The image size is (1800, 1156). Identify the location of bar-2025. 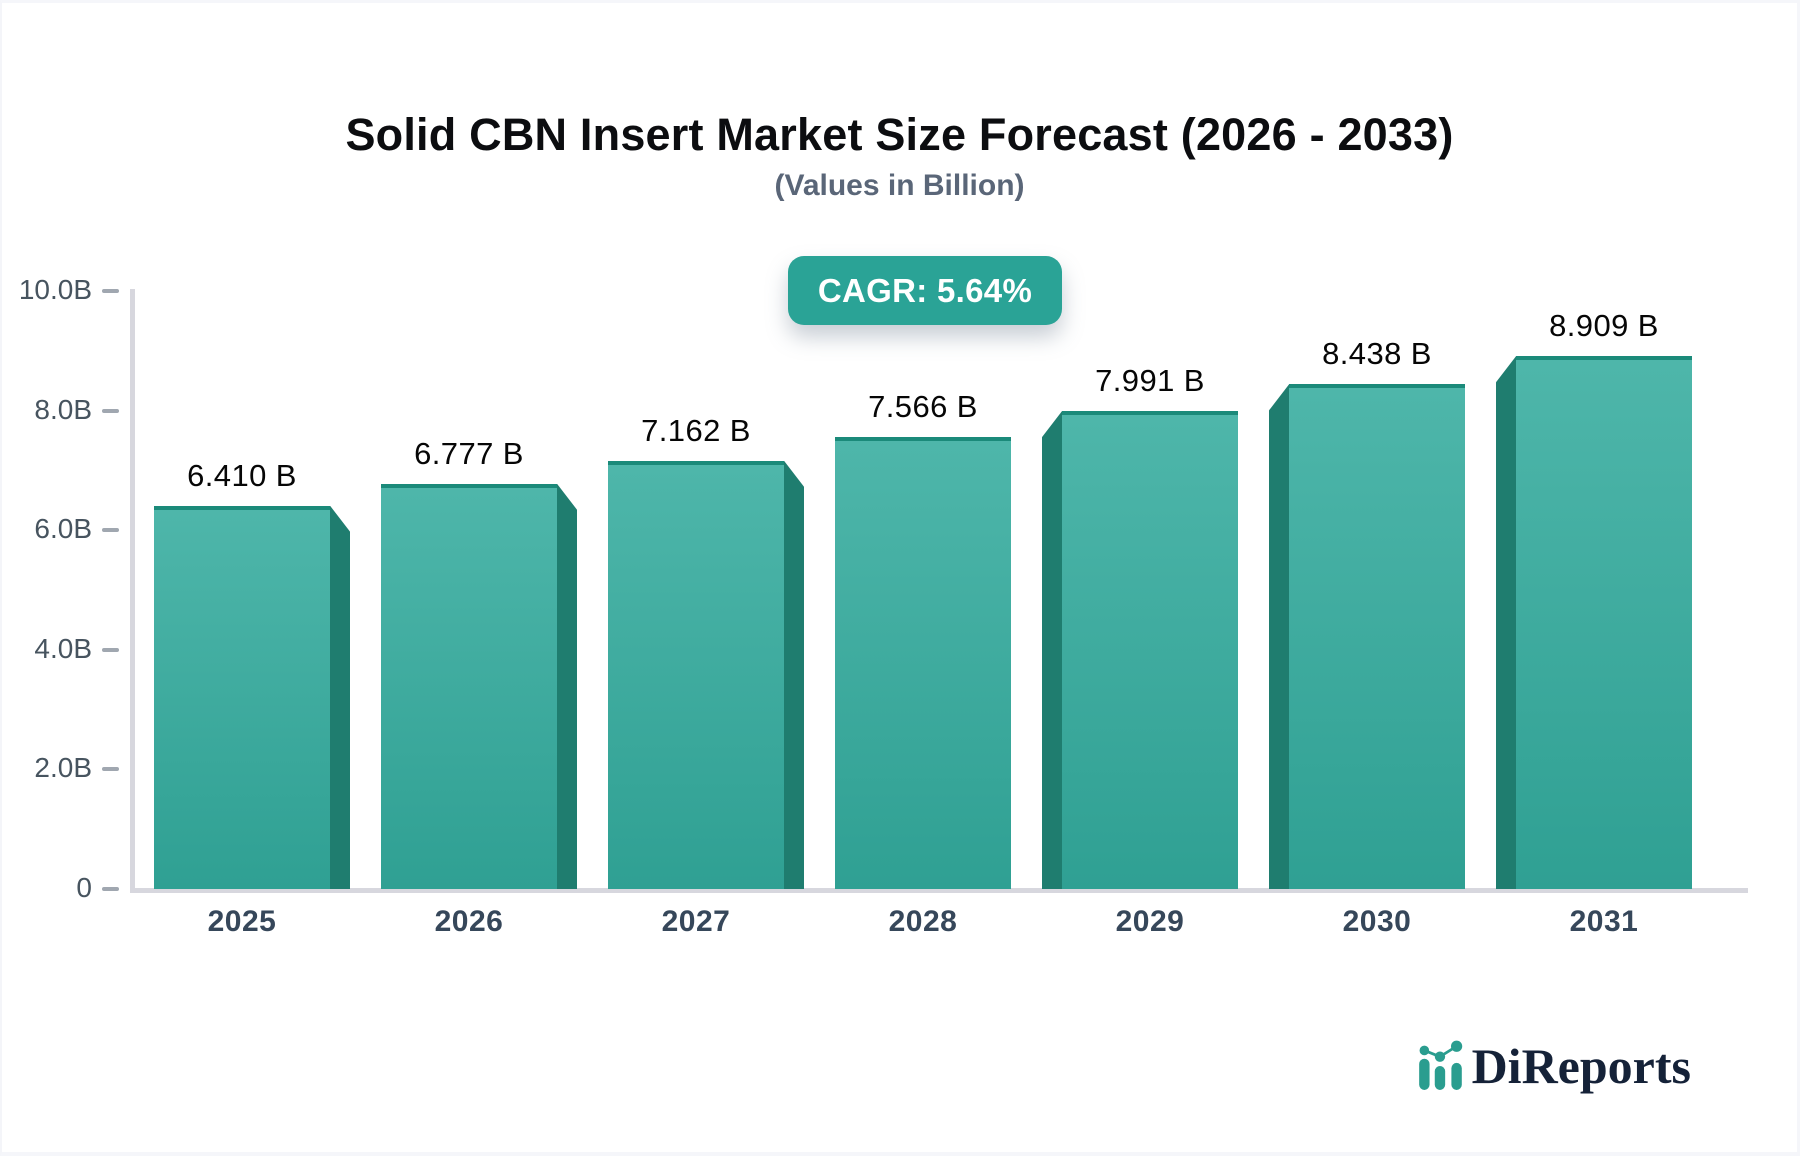
(242, 697).